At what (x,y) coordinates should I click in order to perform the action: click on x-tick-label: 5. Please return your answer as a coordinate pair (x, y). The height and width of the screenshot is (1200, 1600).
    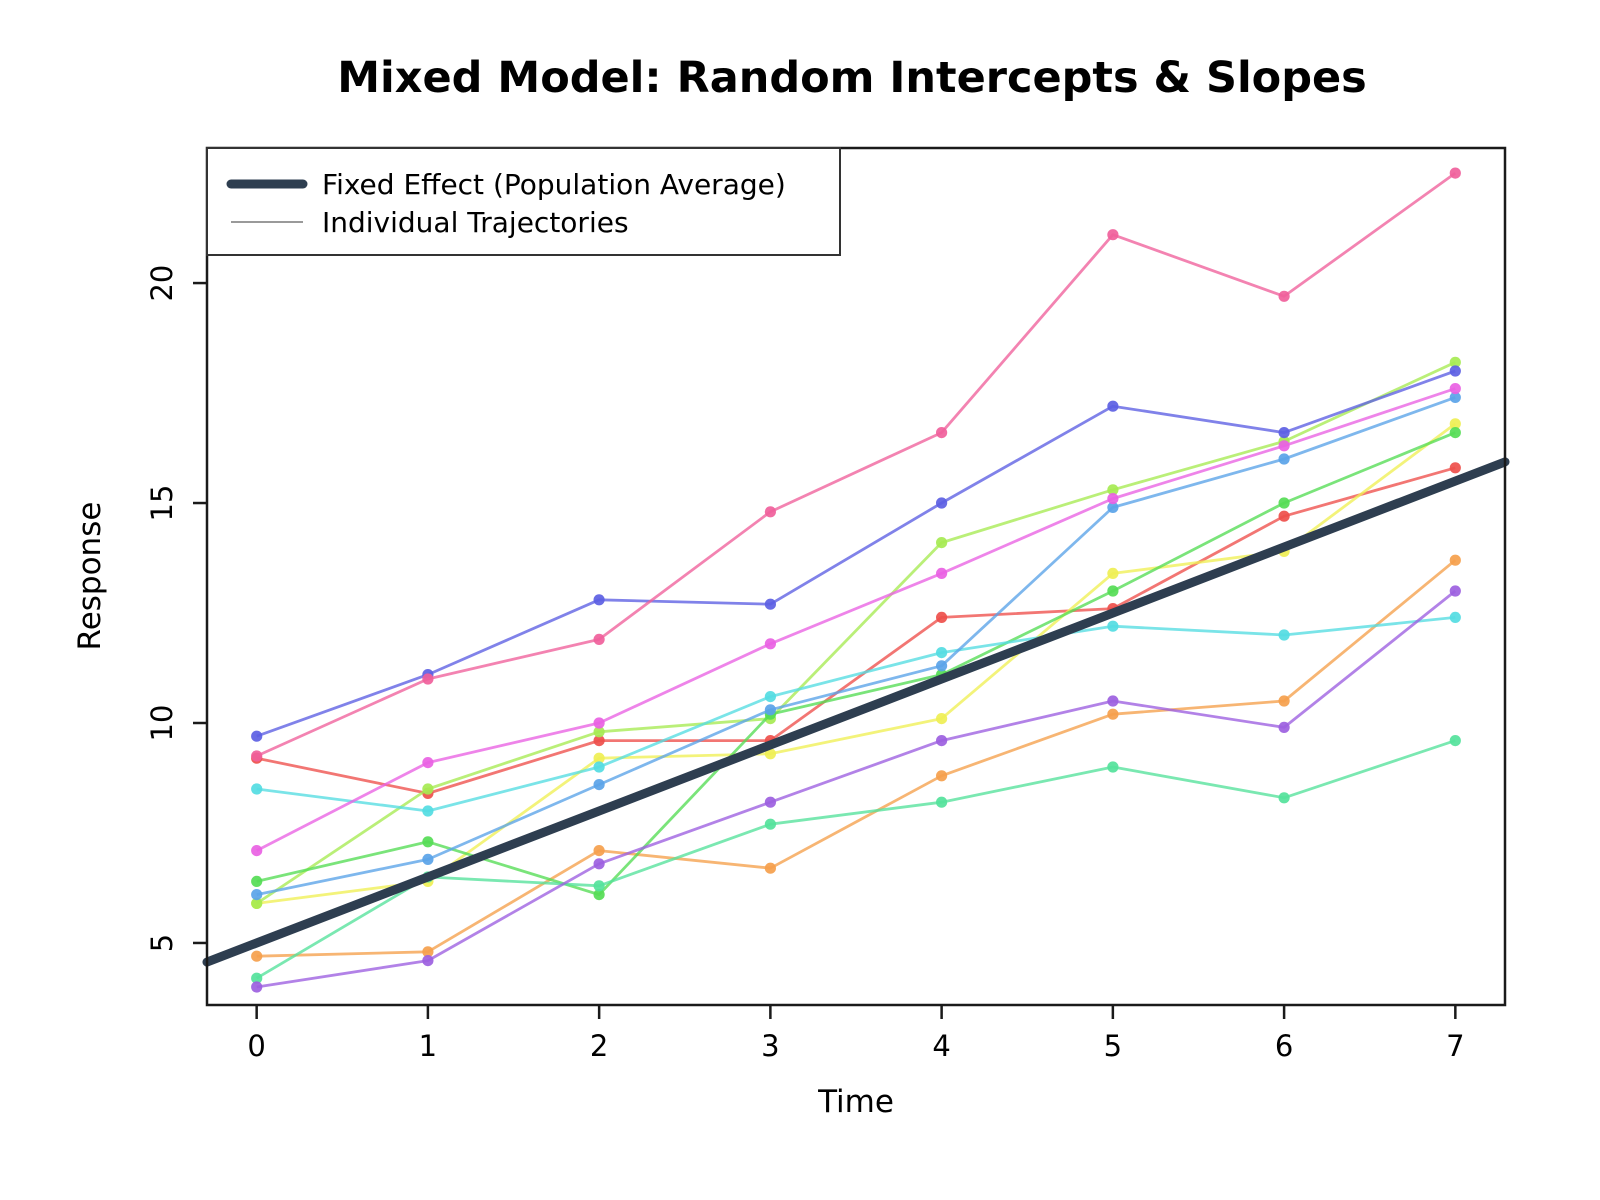
    Looking at the image, I should click on (1113, 1046).